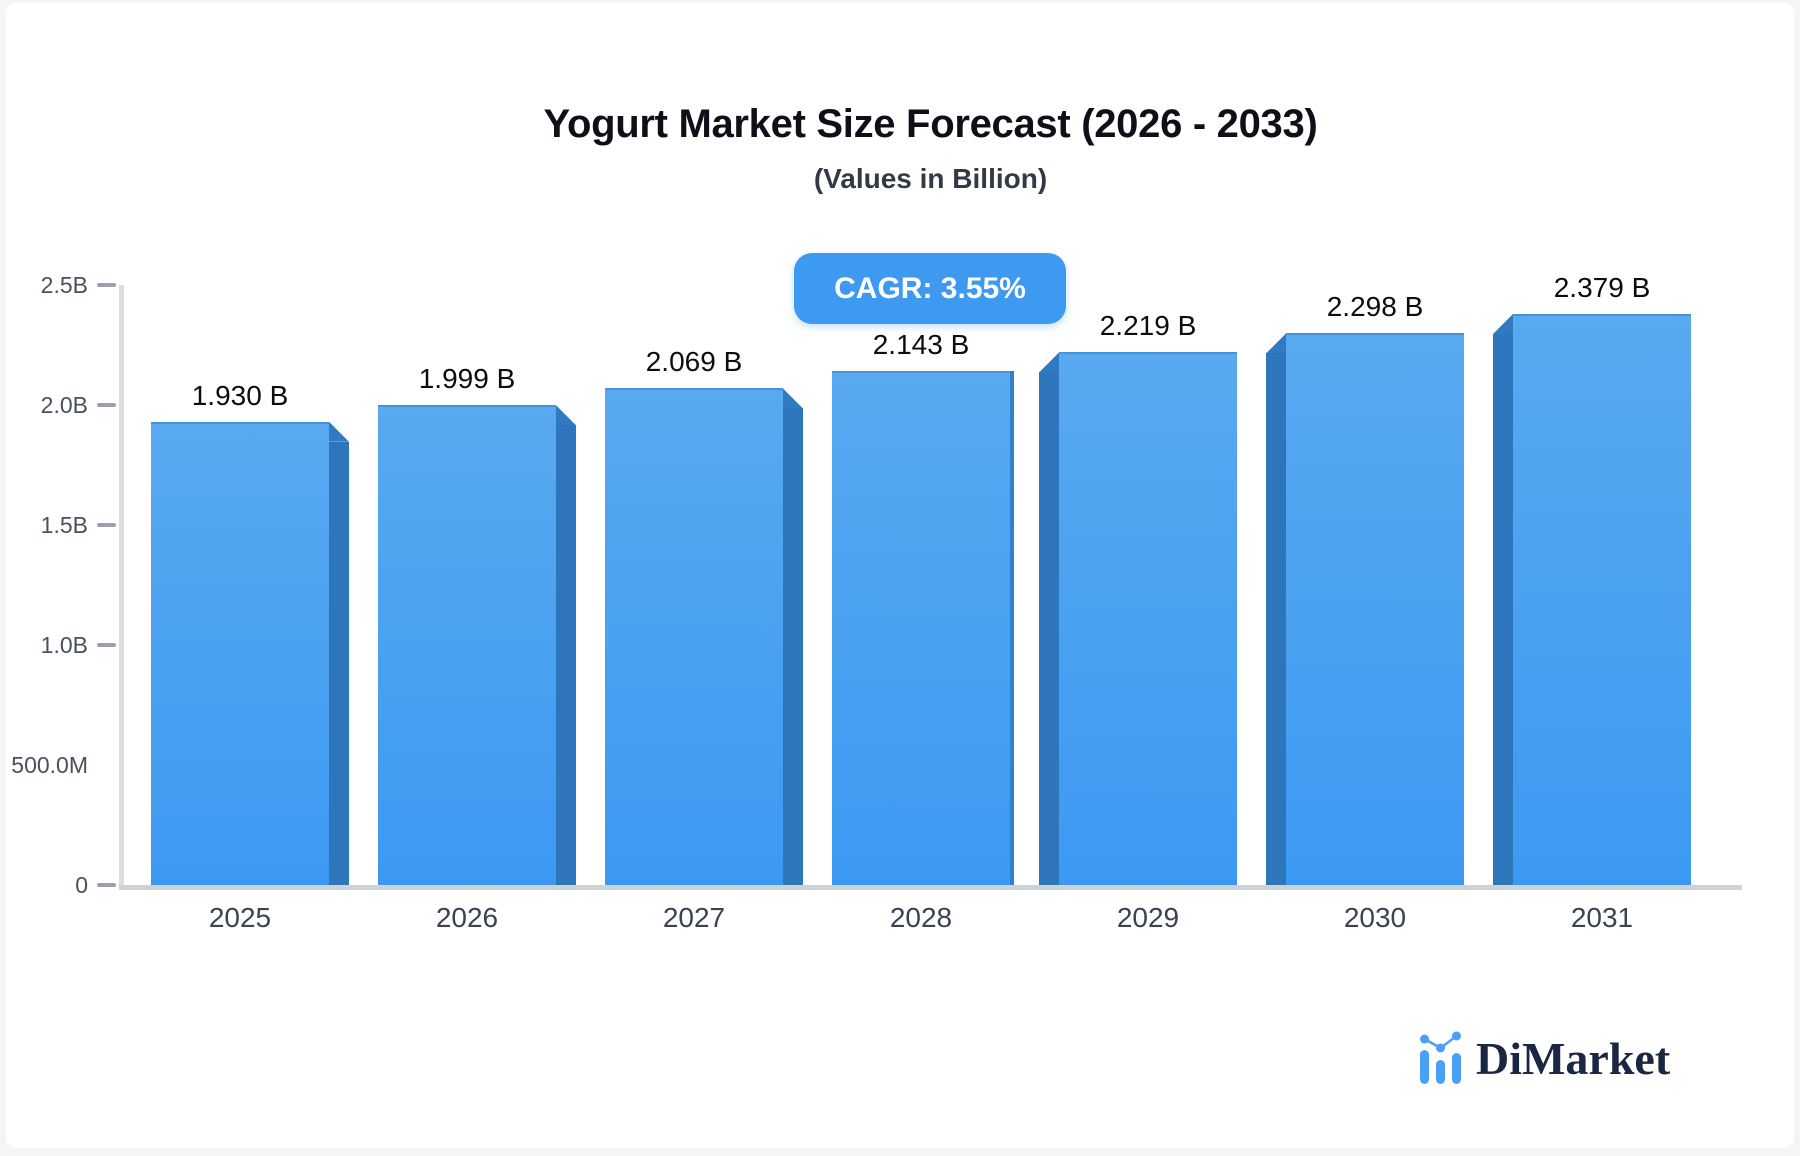  I want to click on dimarket-logo: DiMarket, so click(1544, 1058).